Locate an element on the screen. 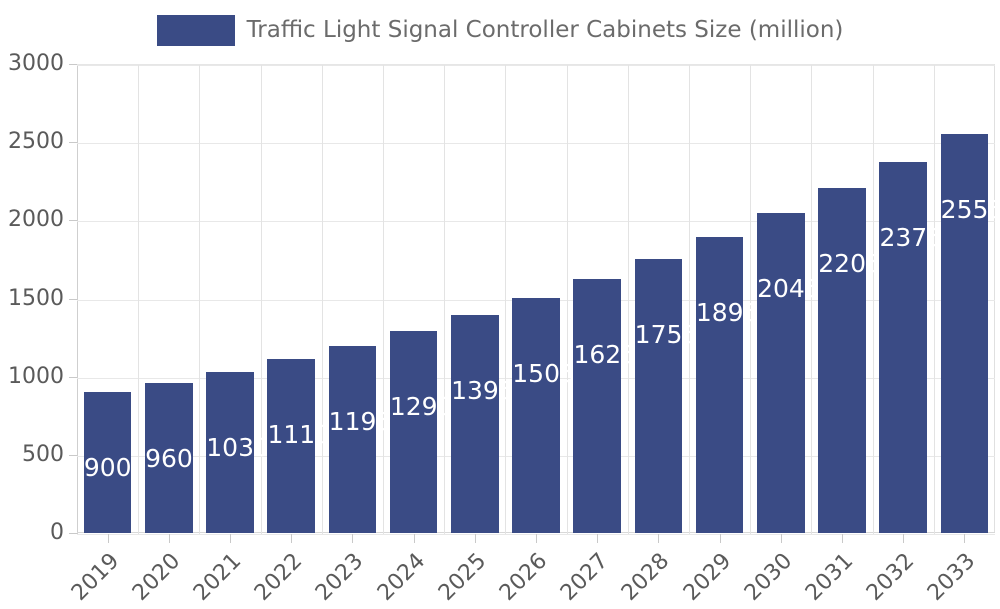  y-axis-tick-label: 1000 is located at coordinates (36, 376).